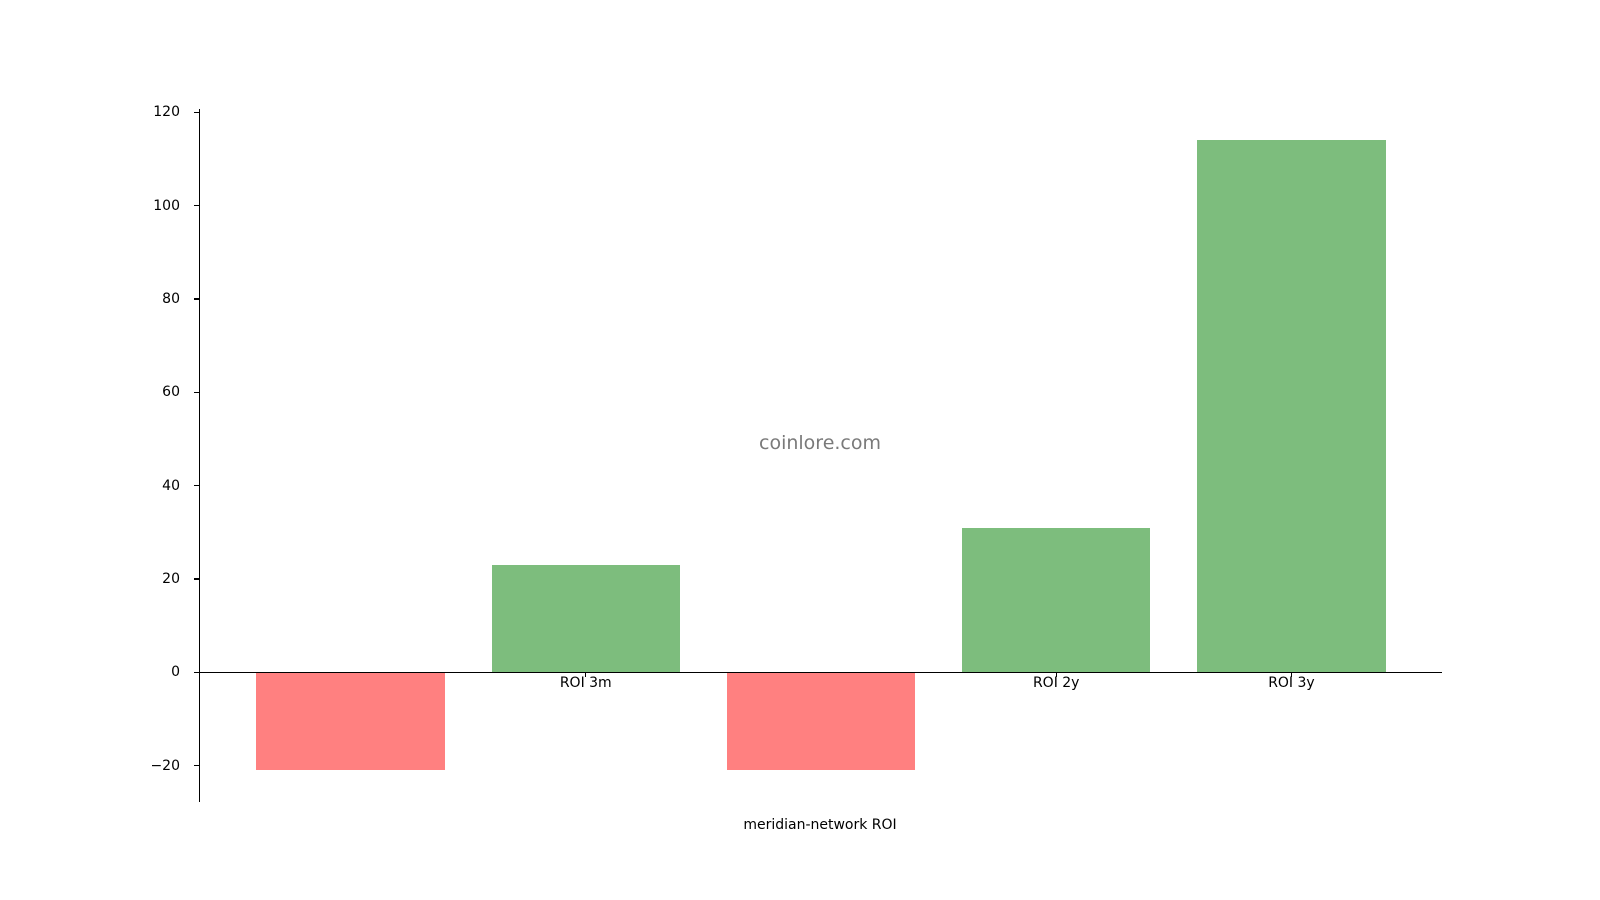 This screenshot has width=1600, height=900. Describe the element at coordinates (171, 392) in the screenshot. I see `y-tick-label: 60` at that location.